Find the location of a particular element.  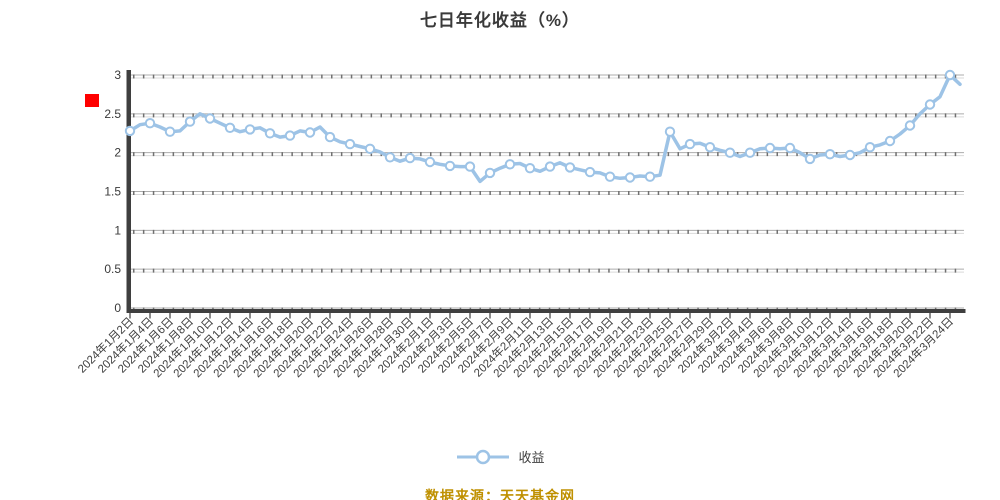

legend-marker-circle is located at coordinates (483, 456).